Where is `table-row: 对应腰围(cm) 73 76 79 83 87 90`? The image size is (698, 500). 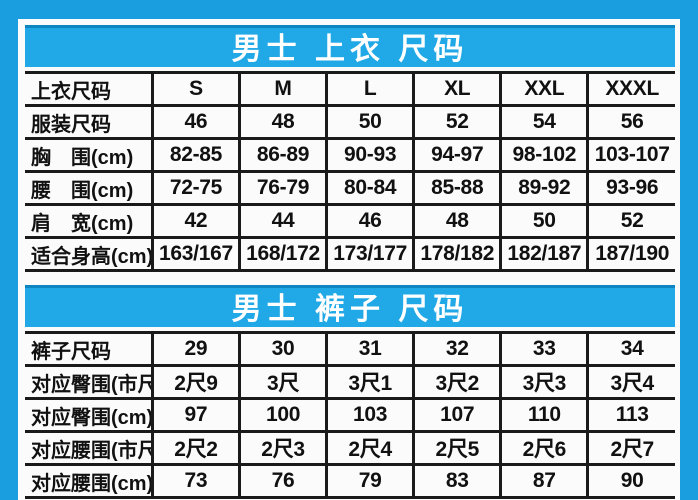
table-row: 对应腰围(cm) 73 76 79 83 87 90 is located at coordinates (350, 481).